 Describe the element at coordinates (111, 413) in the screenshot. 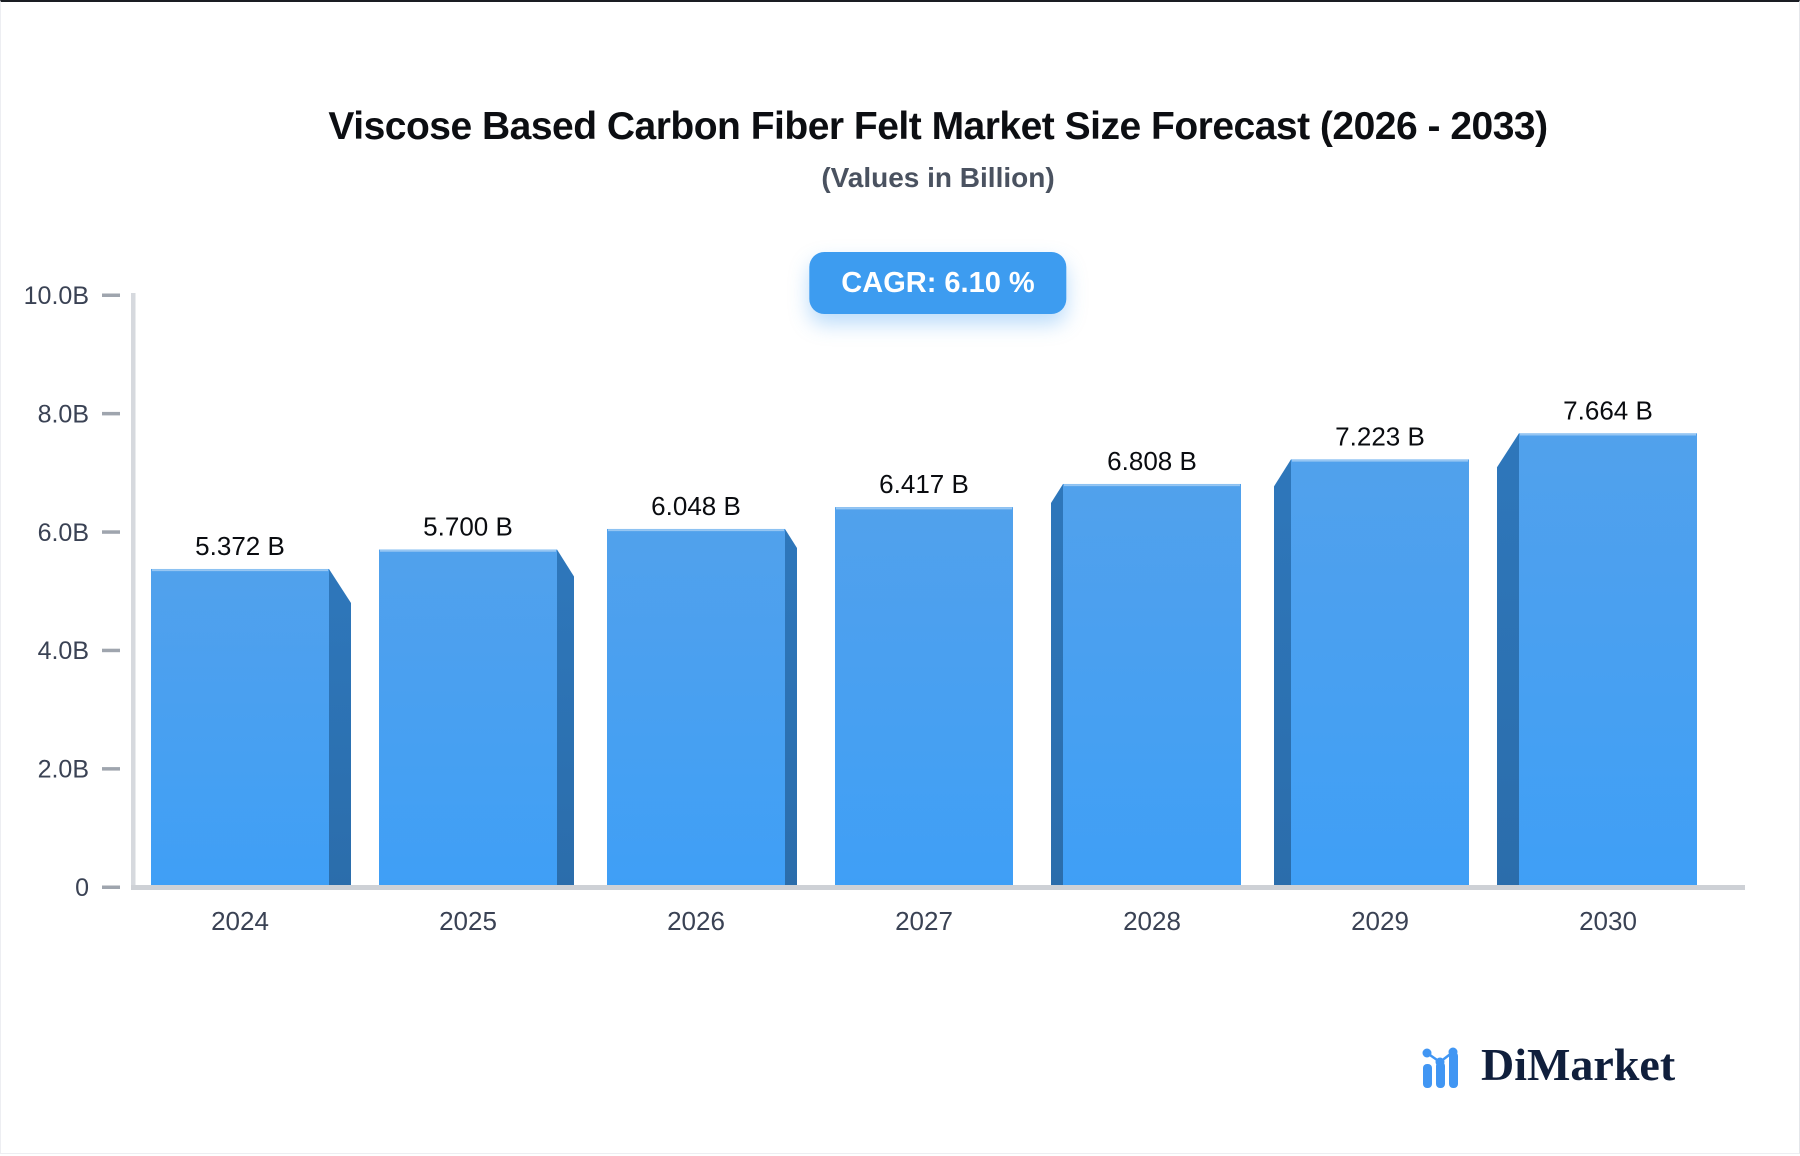

I see `y-tick-8.0B` at that location.